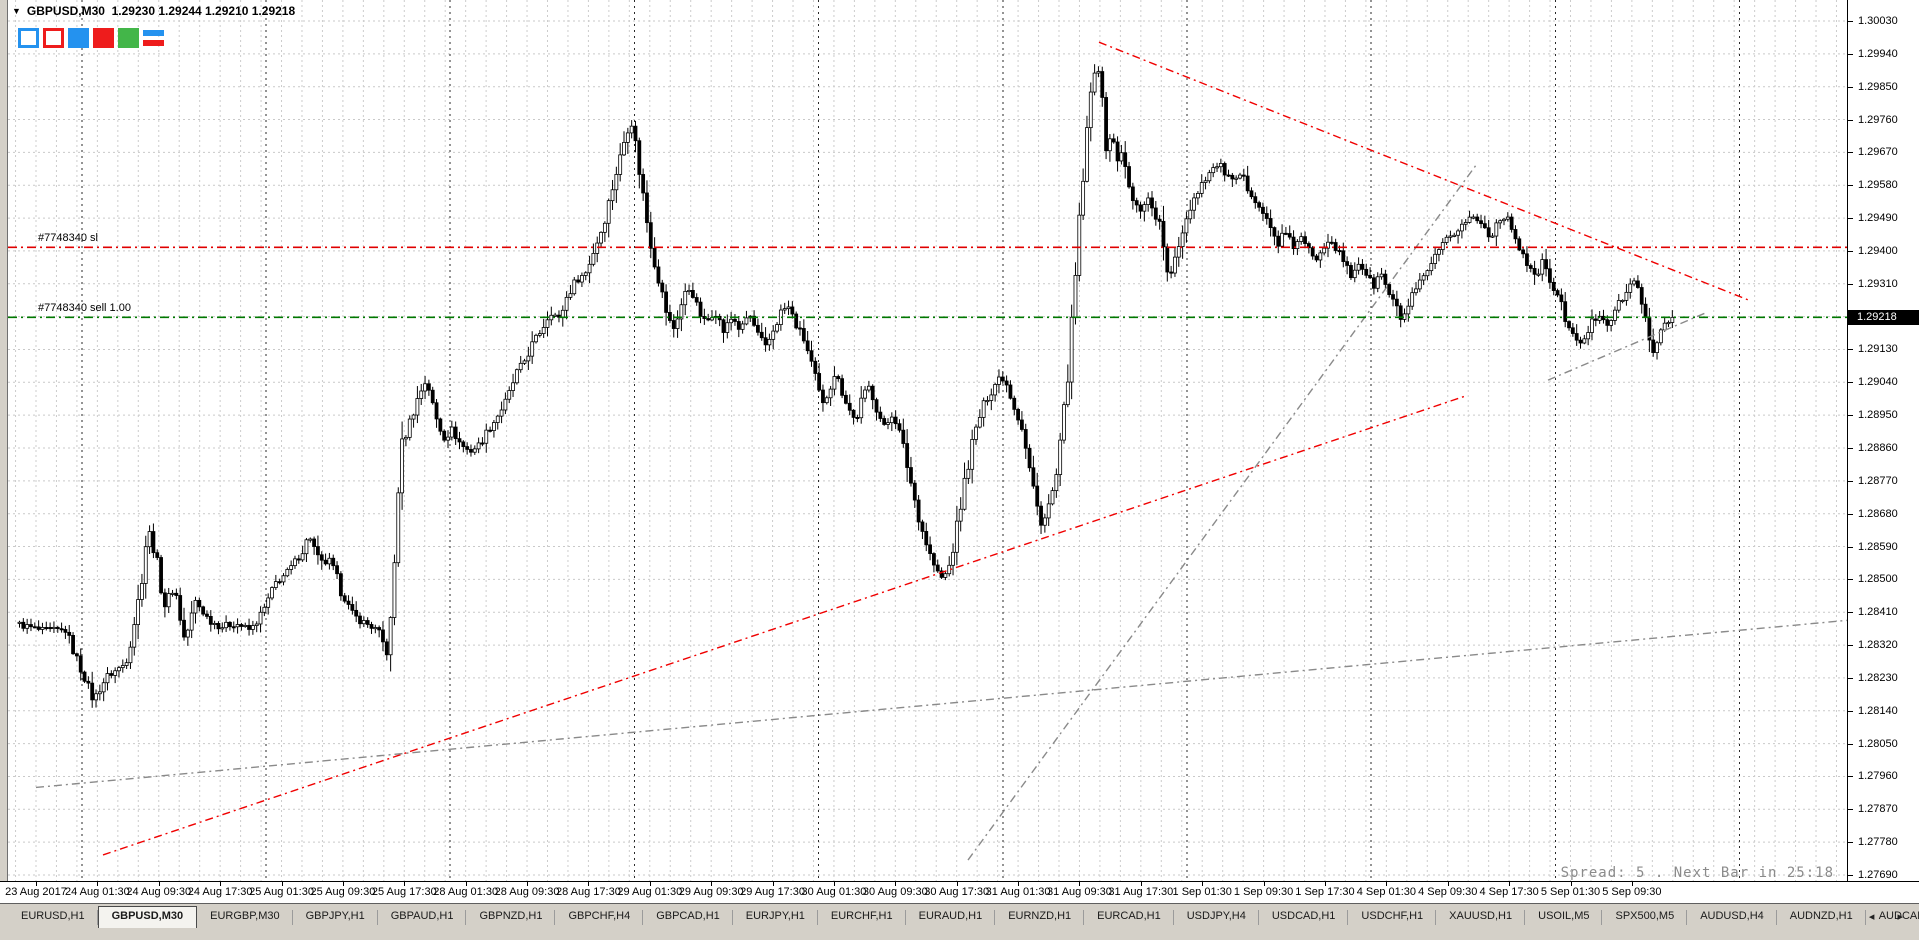 This screenshot has width=1919, height=940. Describe the element at coordinates (1697, 873) in the screenshot. I see `spread-status: Spread: 5 . Next Bar in 25:18` at that location.